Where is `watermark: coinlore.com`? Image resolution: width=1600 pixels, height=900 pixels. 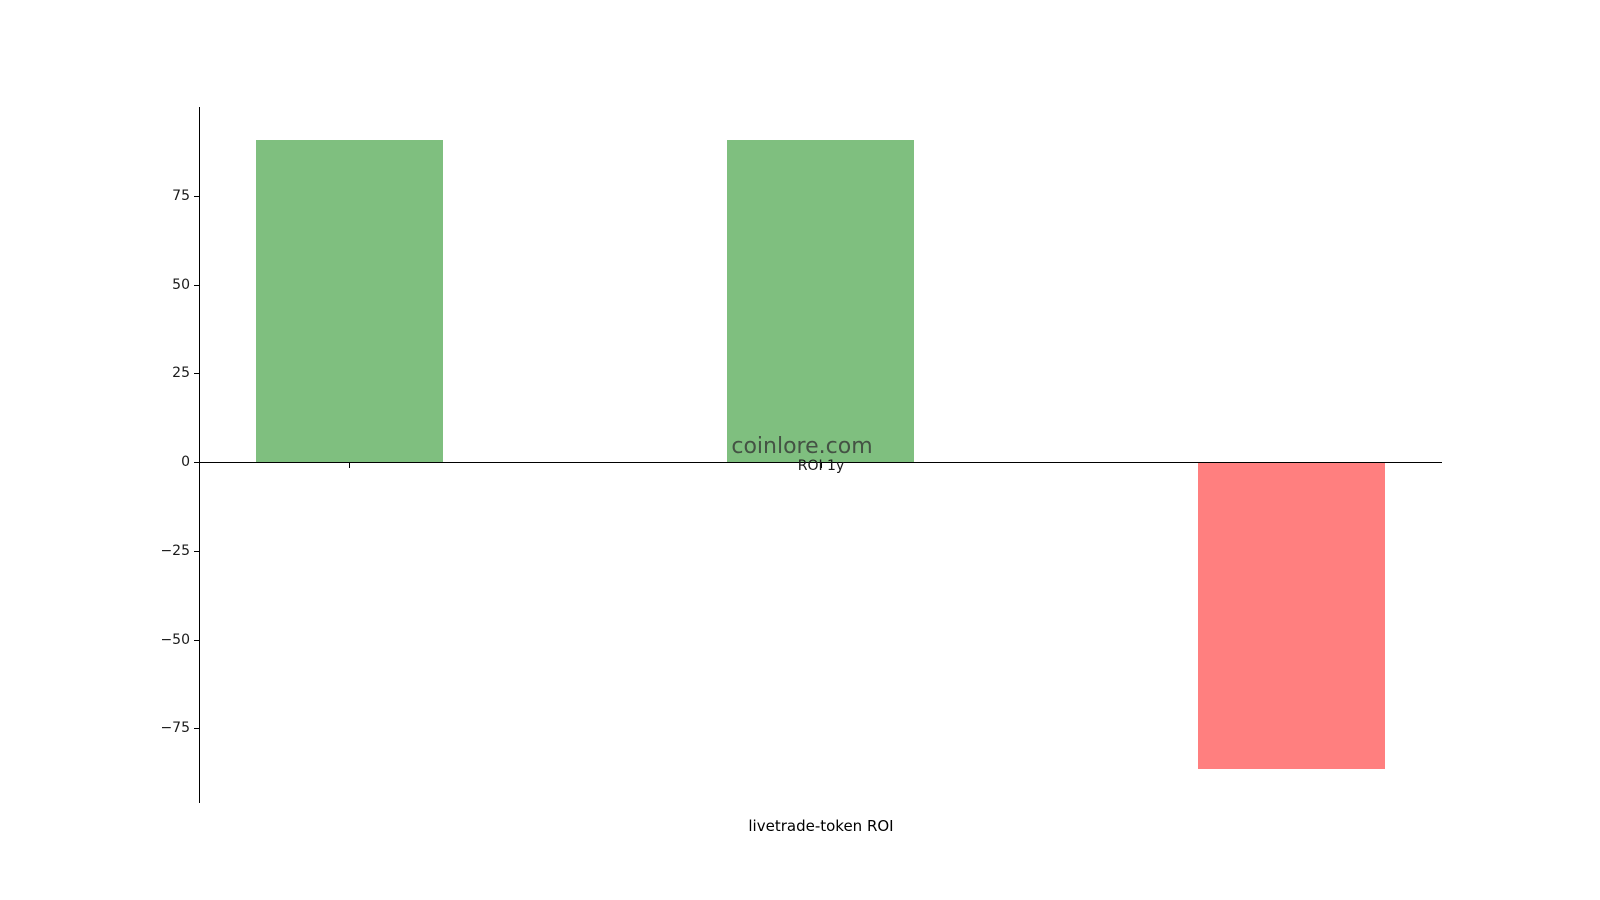
watermark: coinlore.com is located at coordinates (802, 446).